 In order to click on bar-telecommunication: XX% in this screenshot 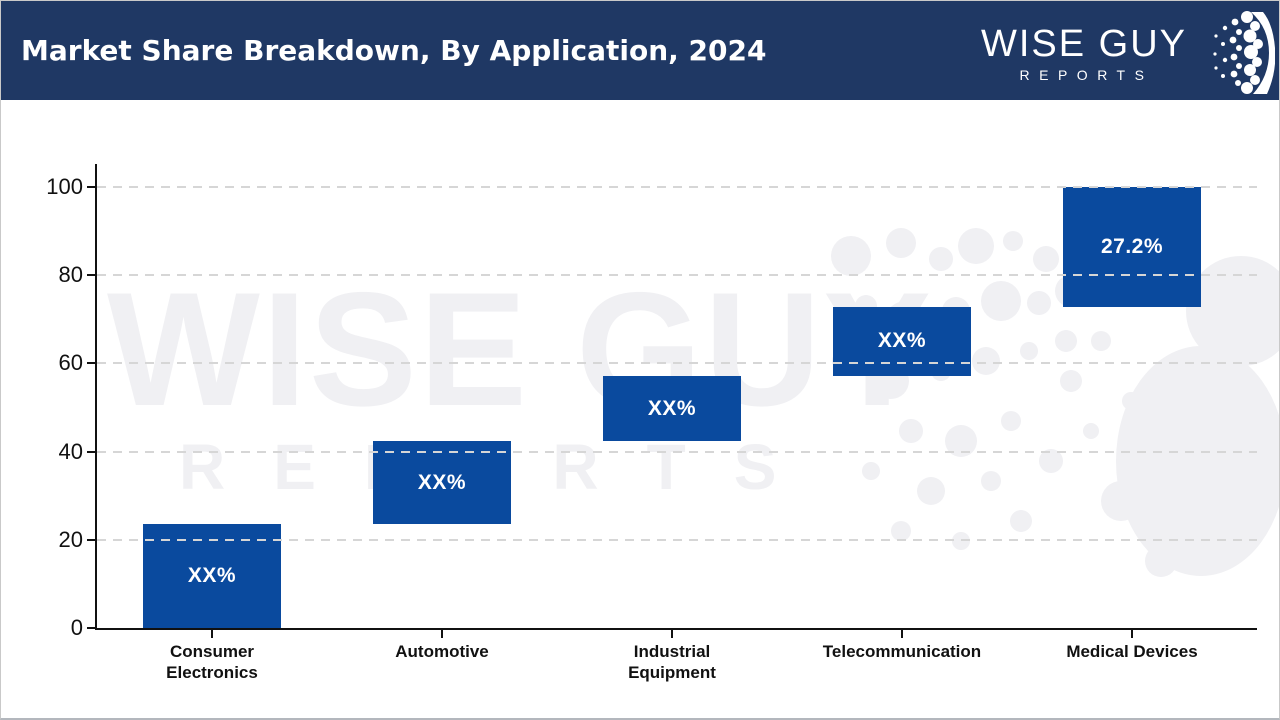, I will do `click(902, 341)`.